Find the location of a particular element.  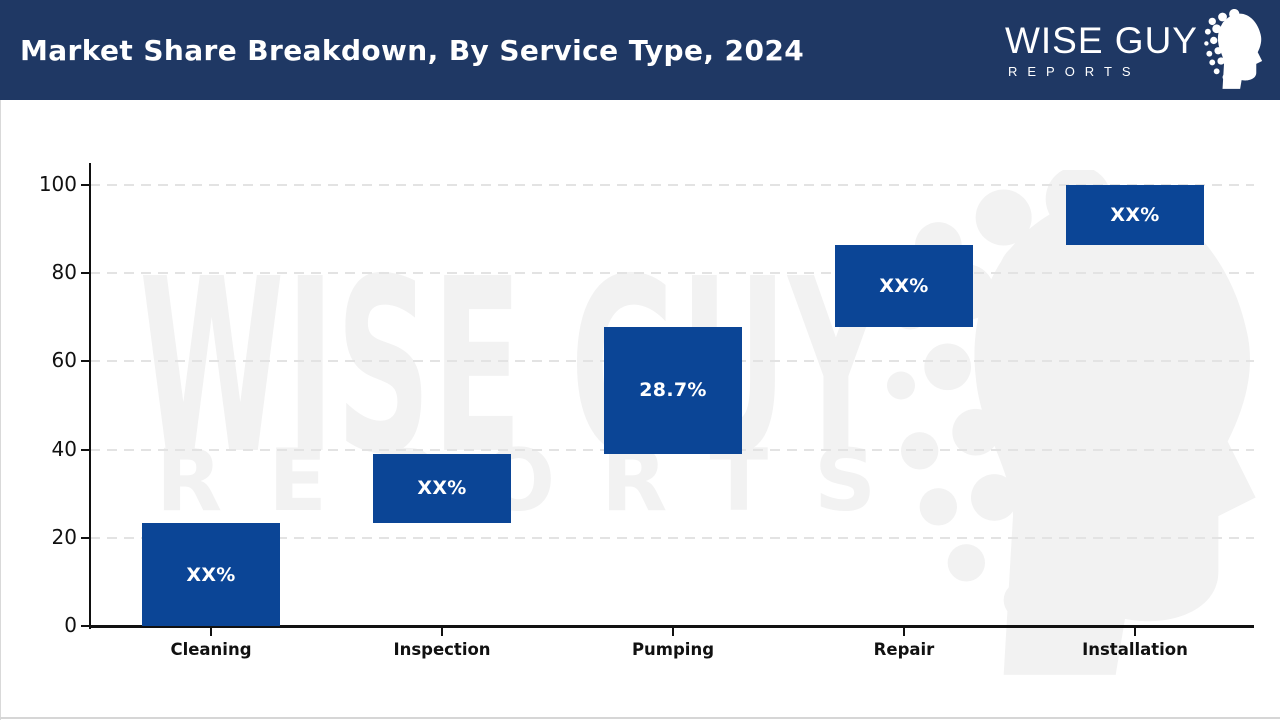

brand-subtitle: REPORTS is located at coordinates (1074, 71).